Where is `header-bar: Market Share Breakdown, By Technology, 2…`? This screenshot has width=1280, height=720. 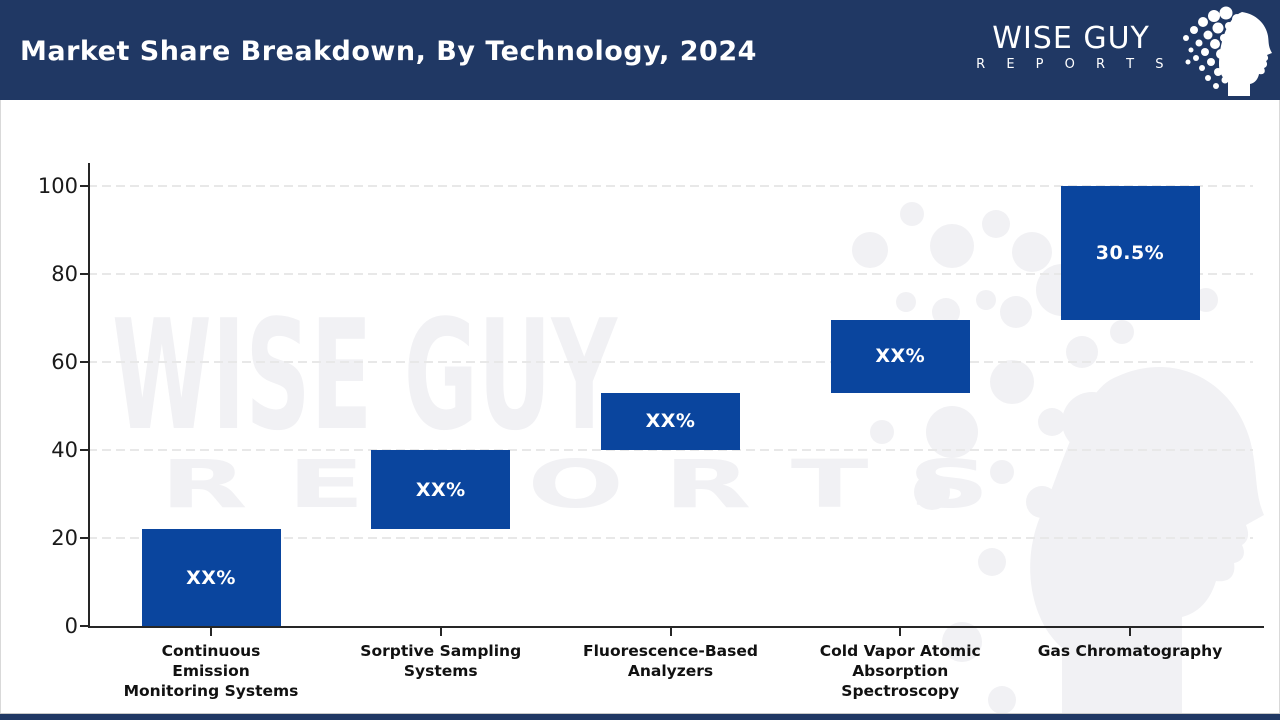
header-bar: Market Share Breakdown, By Technology, 2… is located at coordinates (640, 50).